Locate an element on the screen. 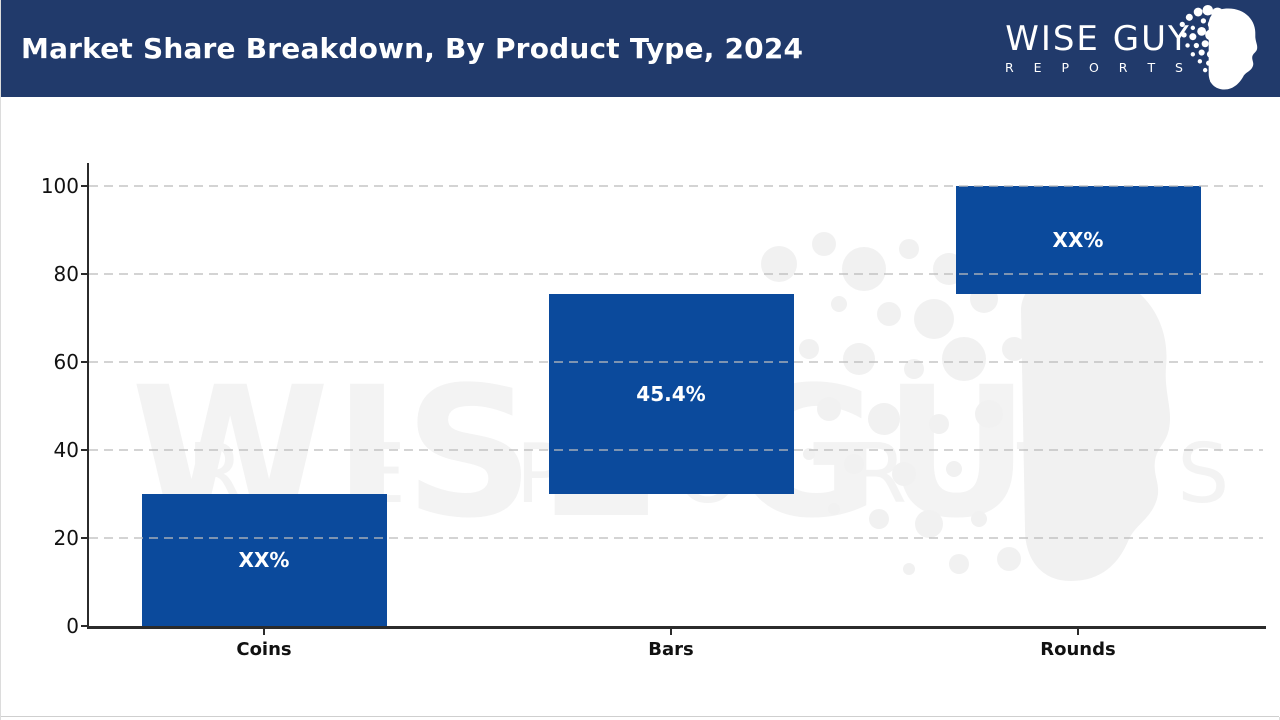  logo-subtext: R E P O R T S is located at coordinates (1097, 67).